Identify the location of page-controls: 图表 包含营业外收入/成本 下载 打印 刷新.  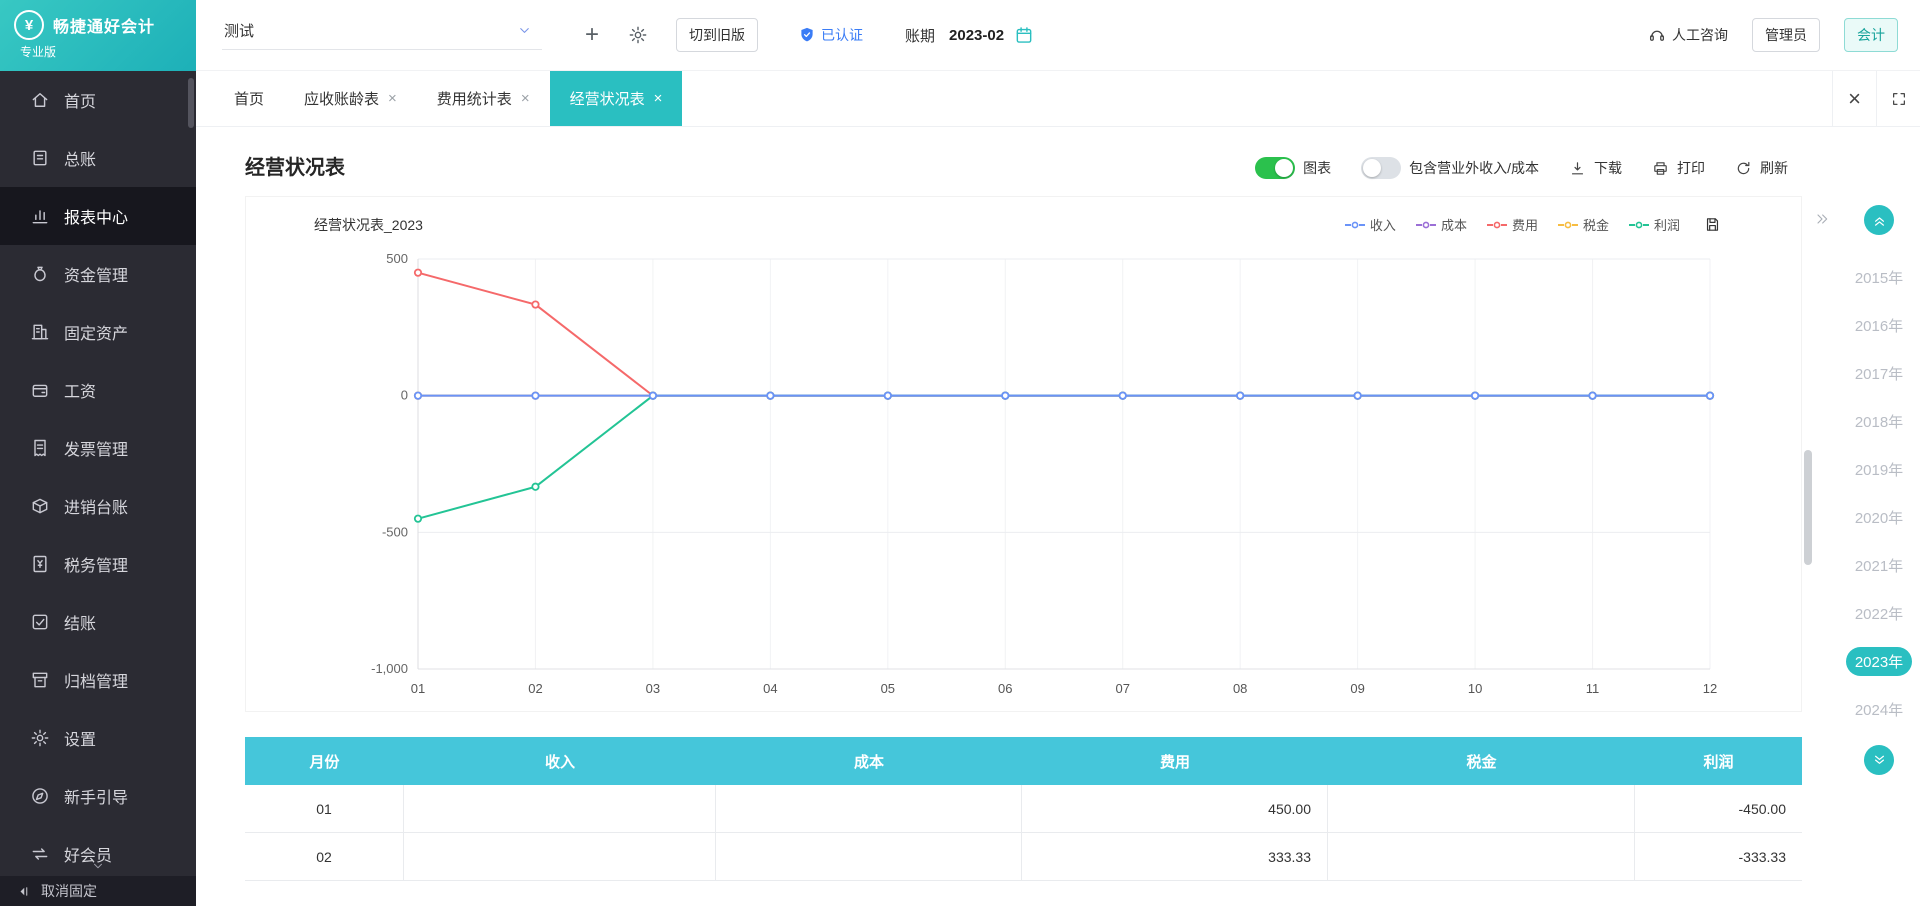
(1521, 168).